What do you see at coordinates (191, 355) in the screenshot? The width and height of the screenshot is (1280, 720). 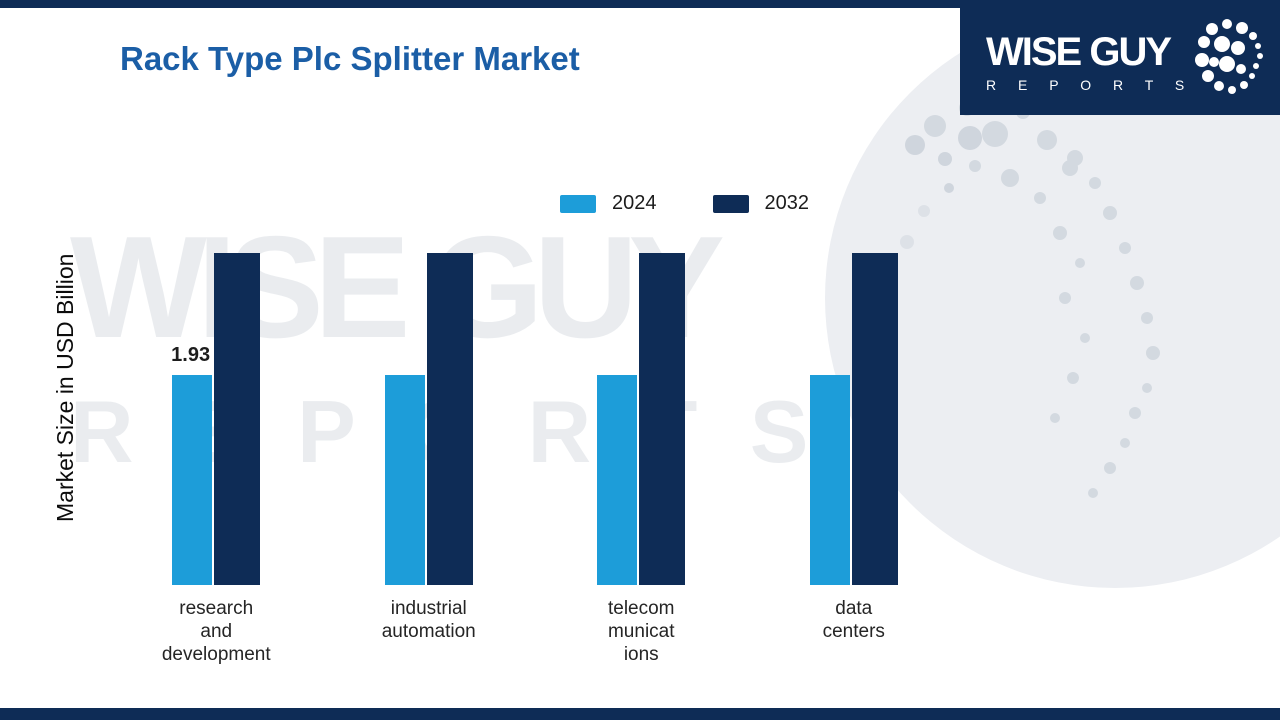 I see `bar-value-label: 1.93` at bounding box center [191, 355].